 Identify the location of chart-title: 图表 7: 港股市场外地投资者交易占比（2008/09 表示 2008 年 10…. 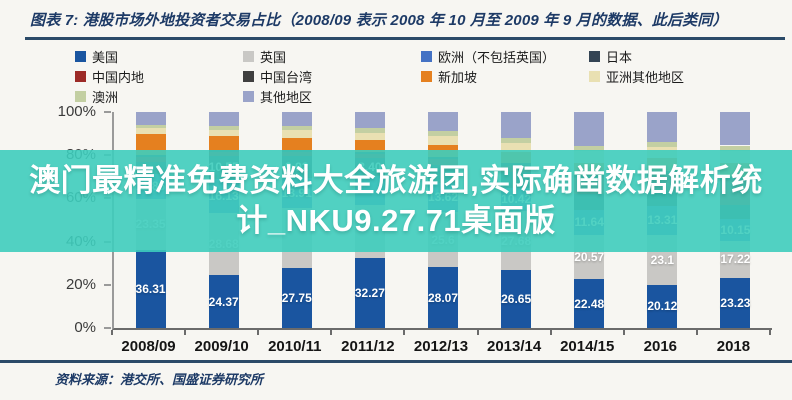
(379, 20).